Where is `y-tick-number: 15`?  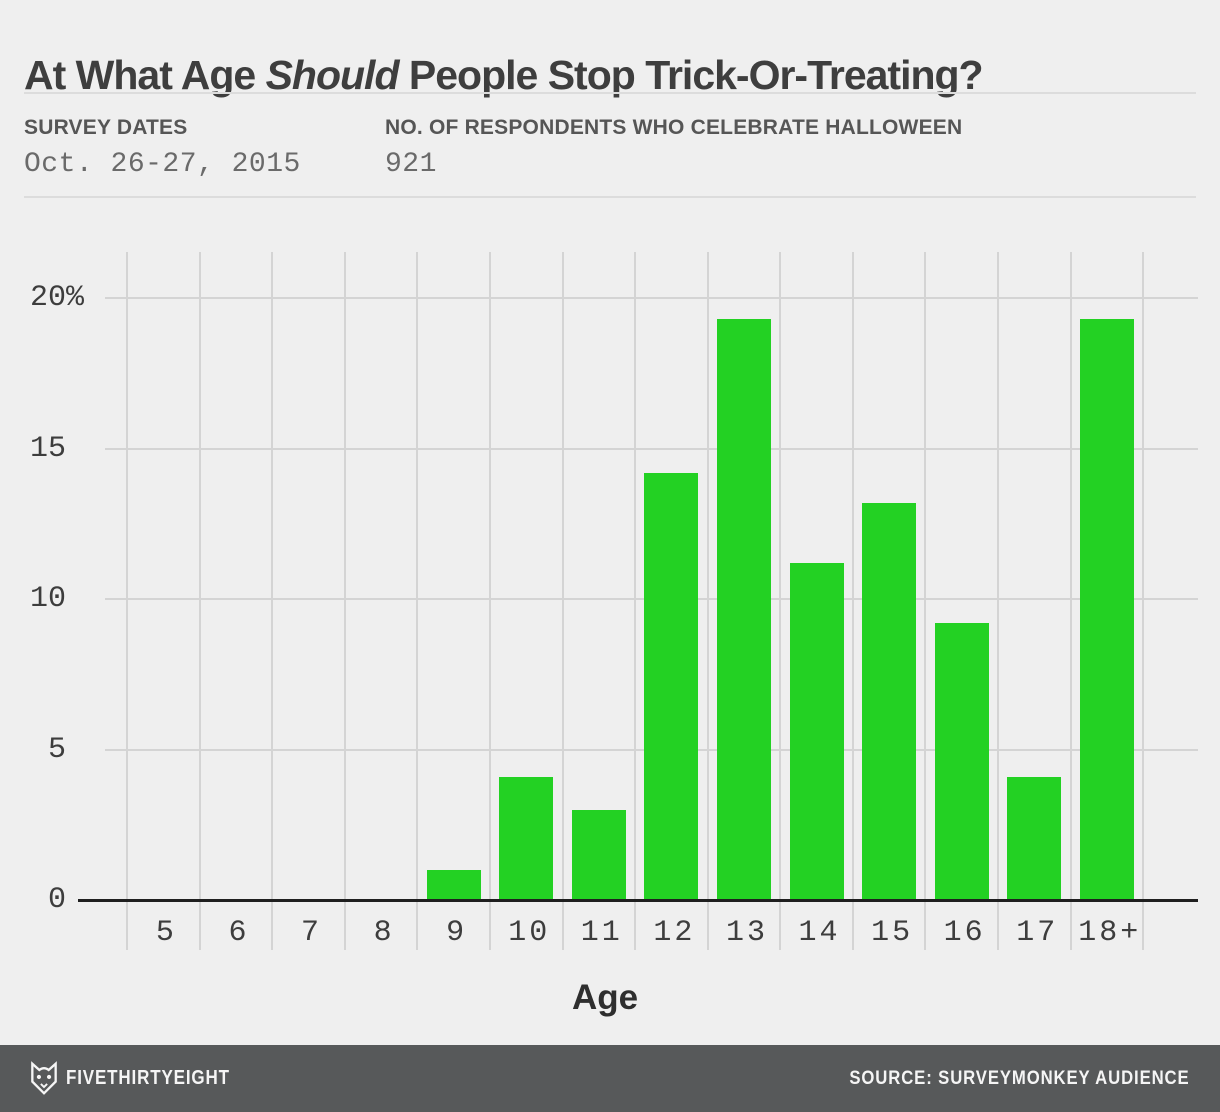 y-tick-number: 15 is located at coordinates (47, 448).